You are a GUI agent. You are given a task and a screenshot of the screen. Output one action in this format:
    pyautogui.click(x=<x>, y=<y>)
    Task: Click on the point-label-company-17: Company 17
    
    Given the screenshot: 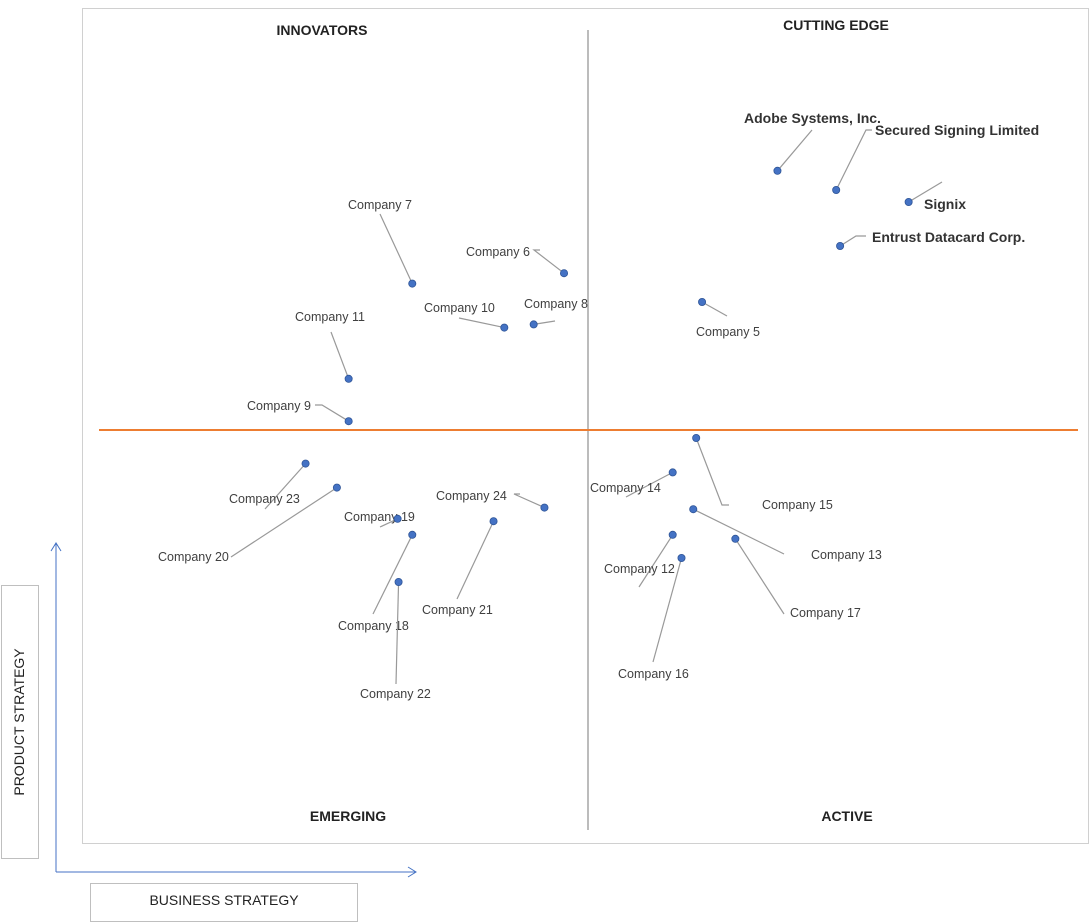 What is the action you would take?
    pyautogui.click(x=825, y=613)
    